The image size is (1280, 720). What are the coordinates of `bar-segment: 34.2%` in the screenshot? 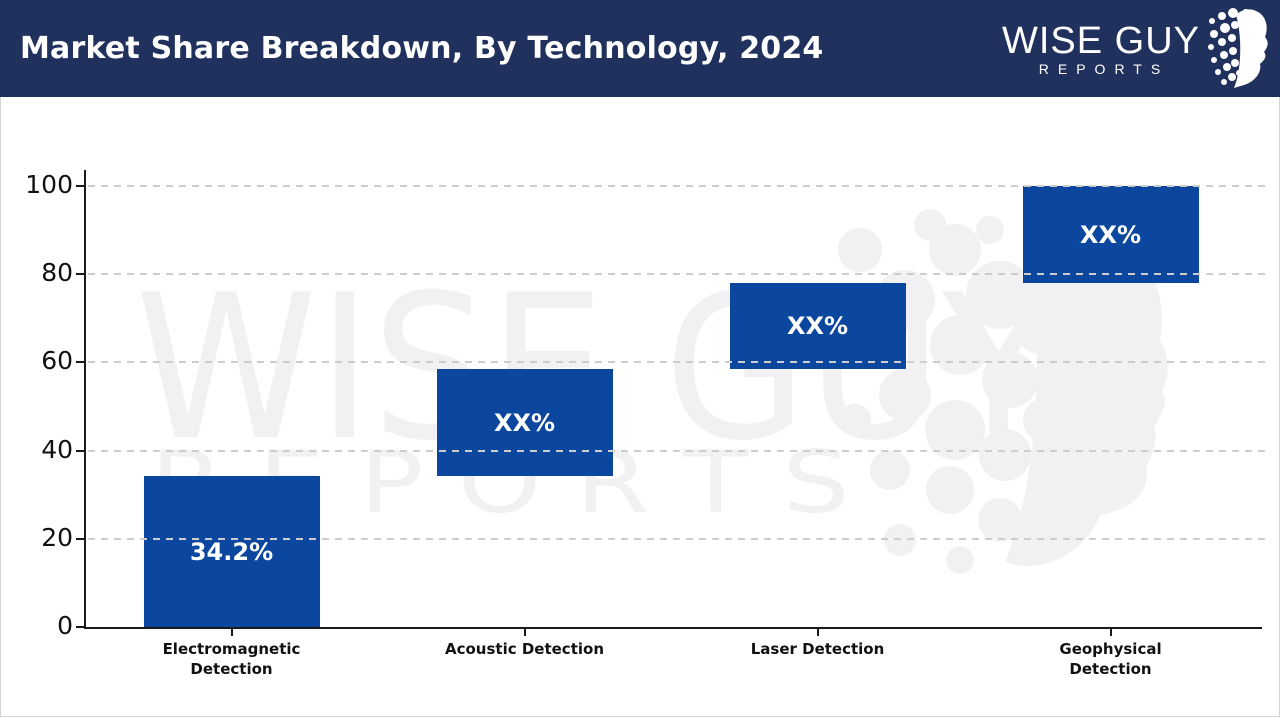 It's located at (231, 551).